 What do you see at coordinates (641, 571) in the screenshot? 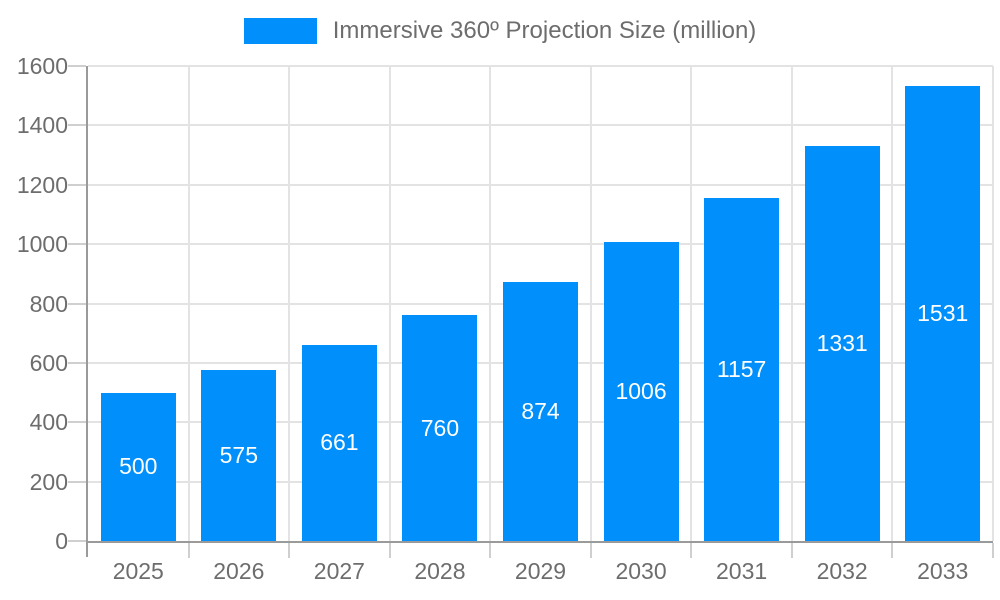
I see `x-axis-label: 2030` at bounding box center [641, 571].